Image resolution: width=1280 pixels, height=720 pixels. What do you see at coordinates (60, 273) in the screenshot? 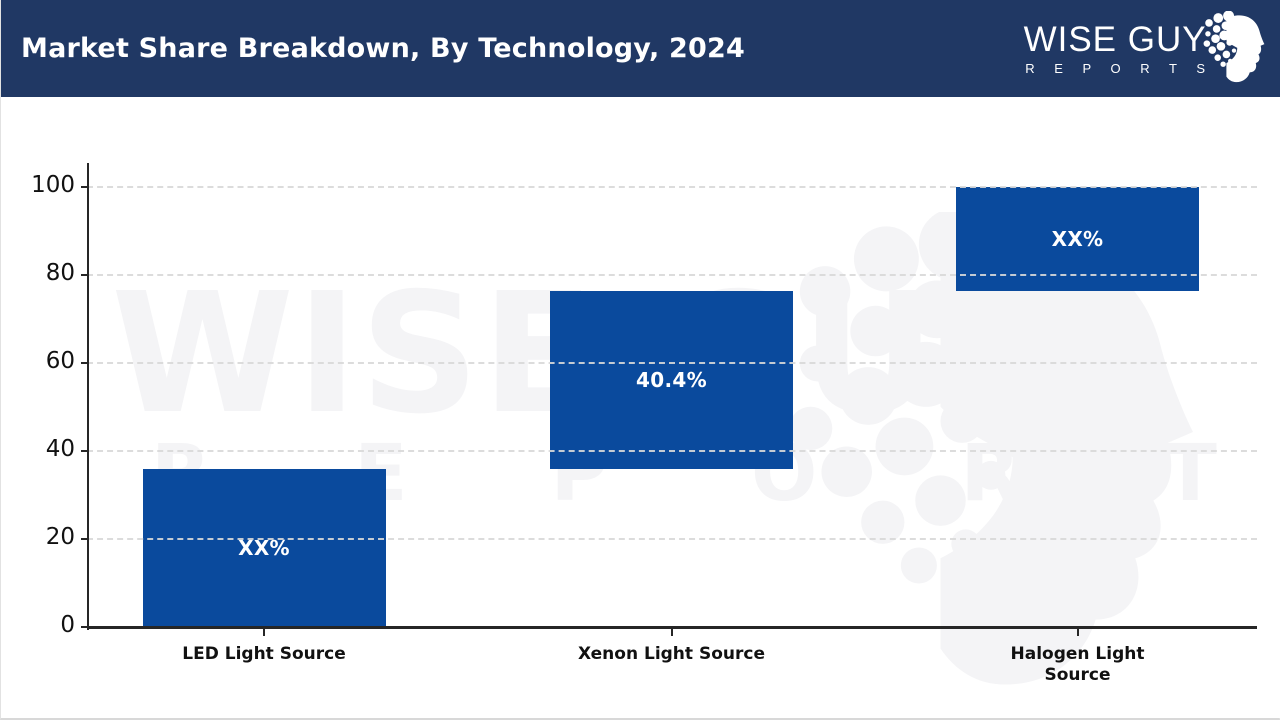
I see `y-tick-label-80: 80` at bounding box center [60, 273].